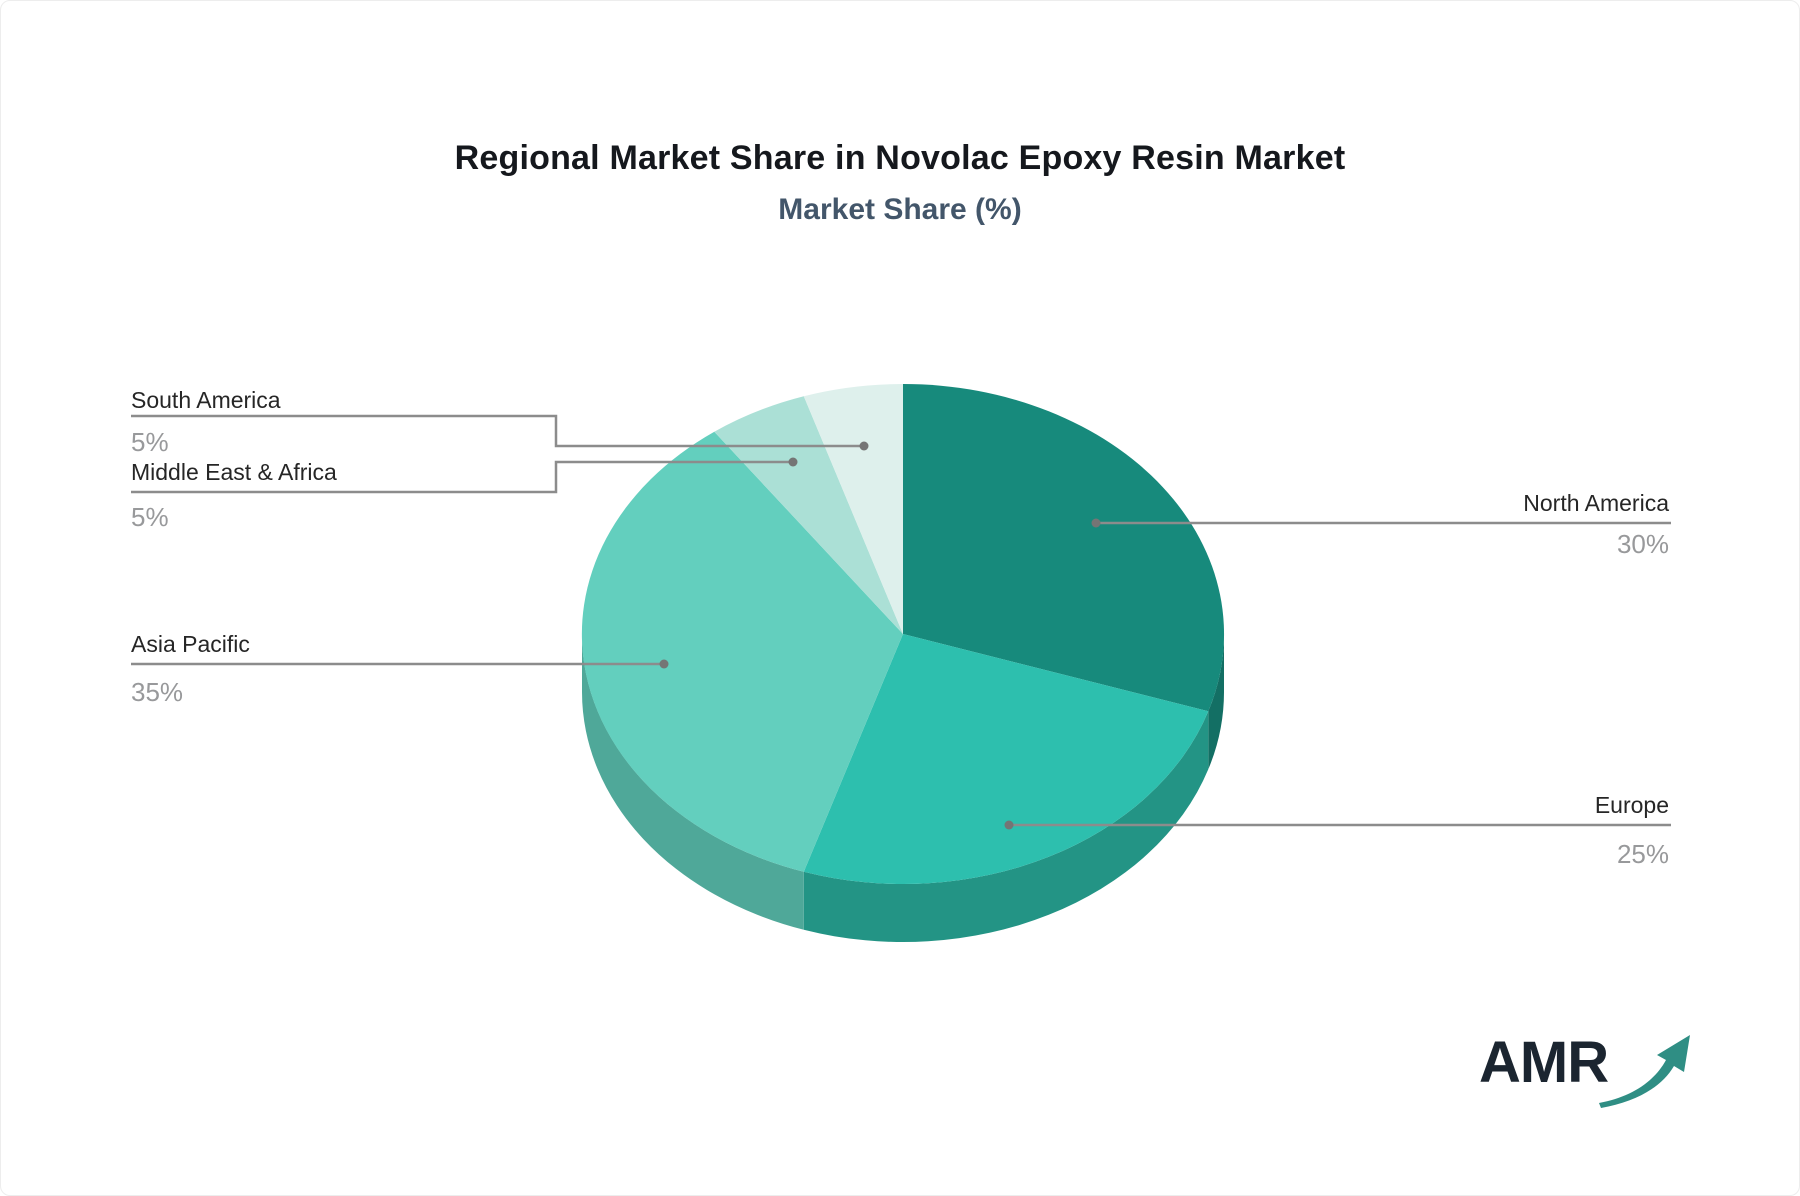 The image size is (1800, 1196). Describe the element at coordinates (150, 517) in the screenshot. I see `slice-value-middle-east-africa: 5%` at that location.